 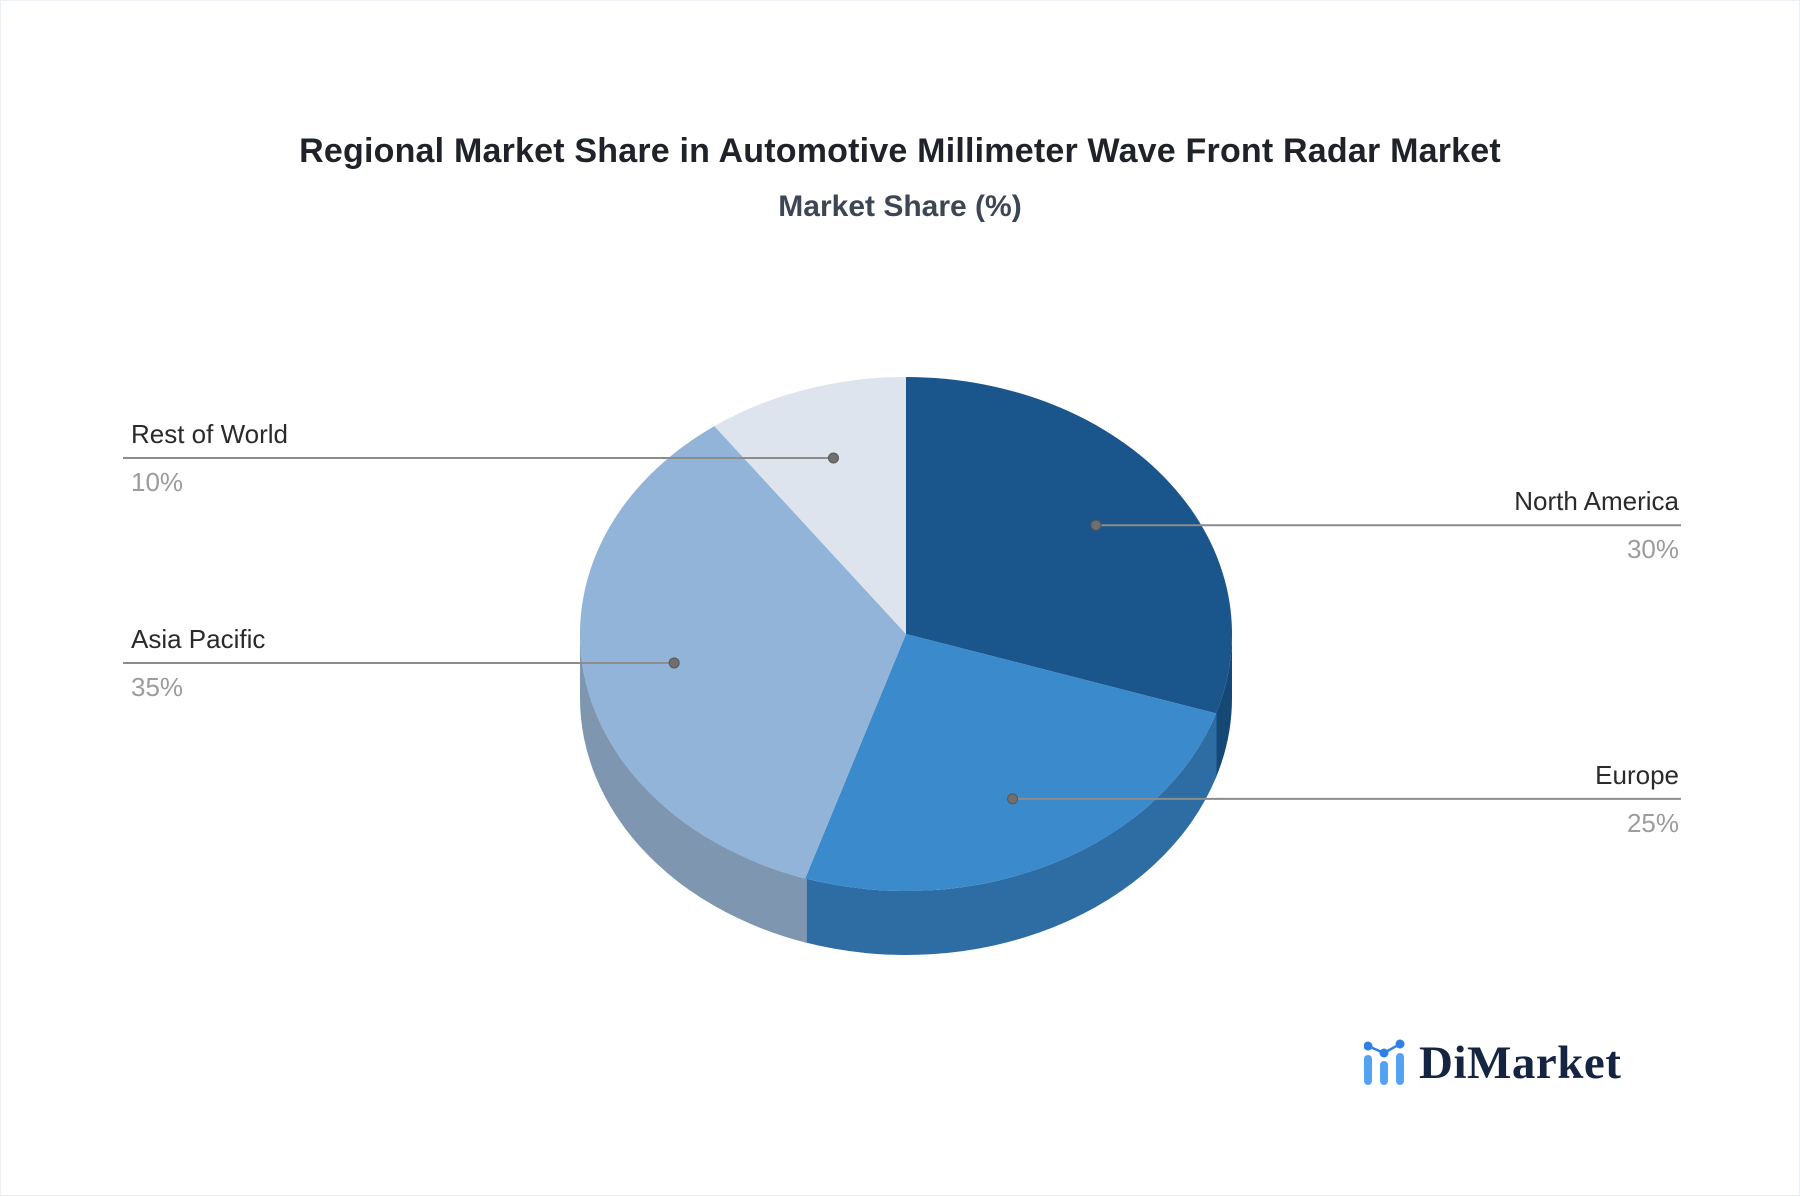 What do you see at coordinates (1013, 799) in the screenshot?
I see `callout-dot-europe` at bounding box center [1013, 799].